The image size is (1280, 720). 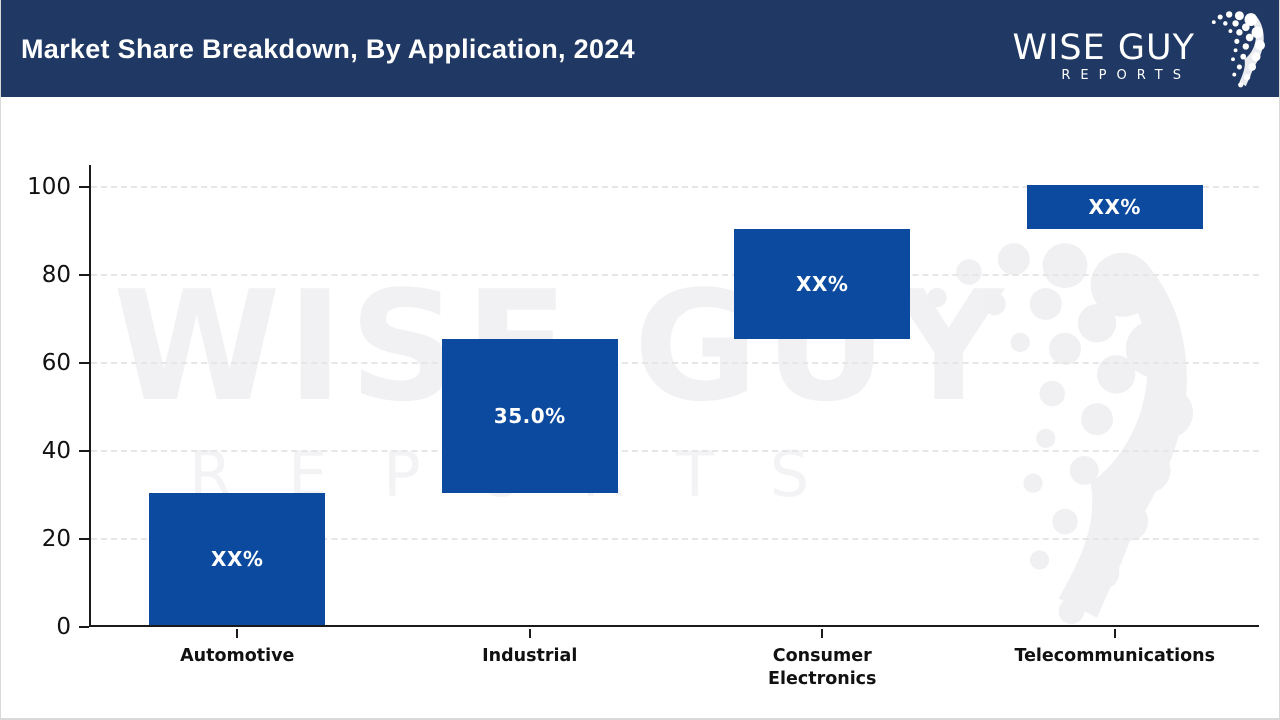 What do you see at coordinates (1115, 656) in the screenshot?
I see `x-axis-category-label: Telecommunications` at bounding box center [1115, 656].